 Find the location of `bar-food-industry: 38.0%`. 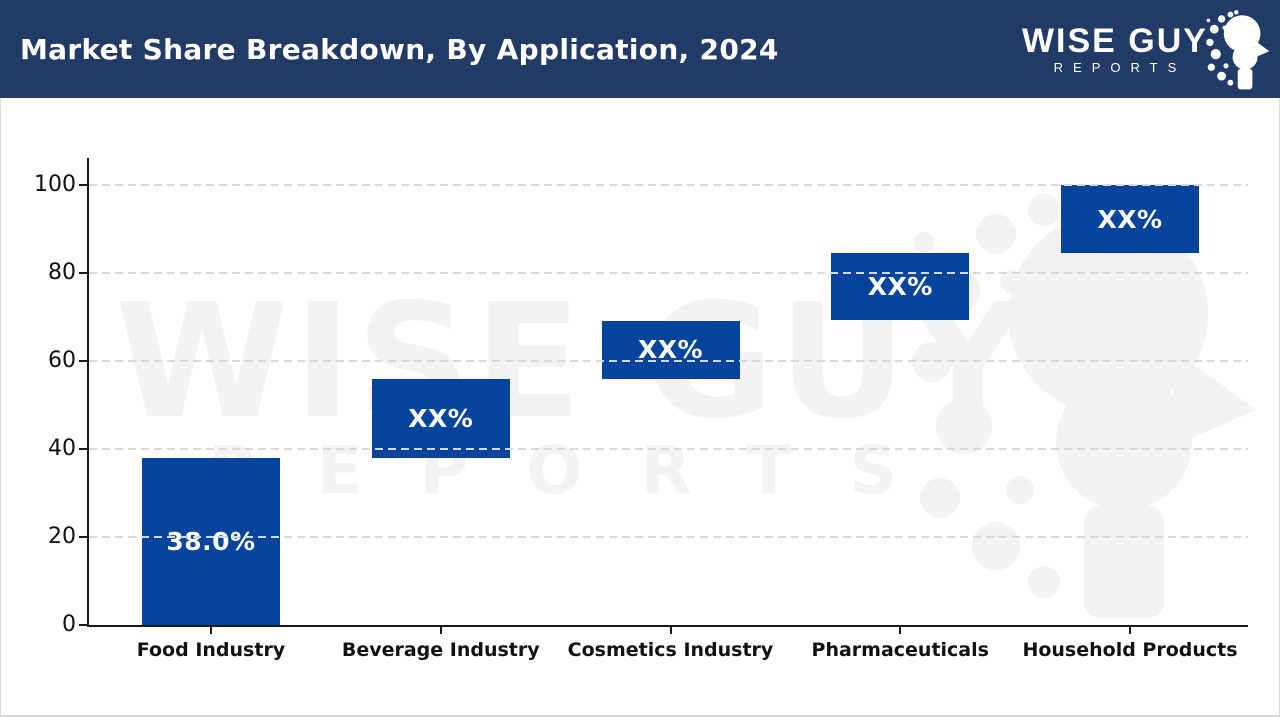

bar-food-industry: 38.0% is located at coordinates (211, 541).